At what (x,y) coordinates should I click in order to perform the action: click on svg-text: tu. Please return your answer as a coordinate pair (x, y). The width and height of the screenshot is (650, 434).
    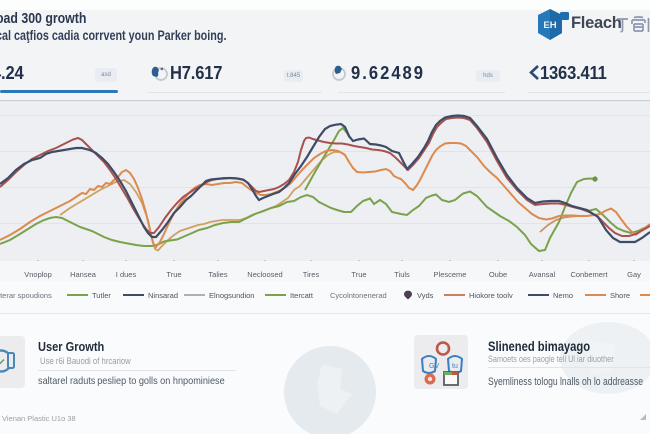
    Looking at the image, I should click on (455, 366).